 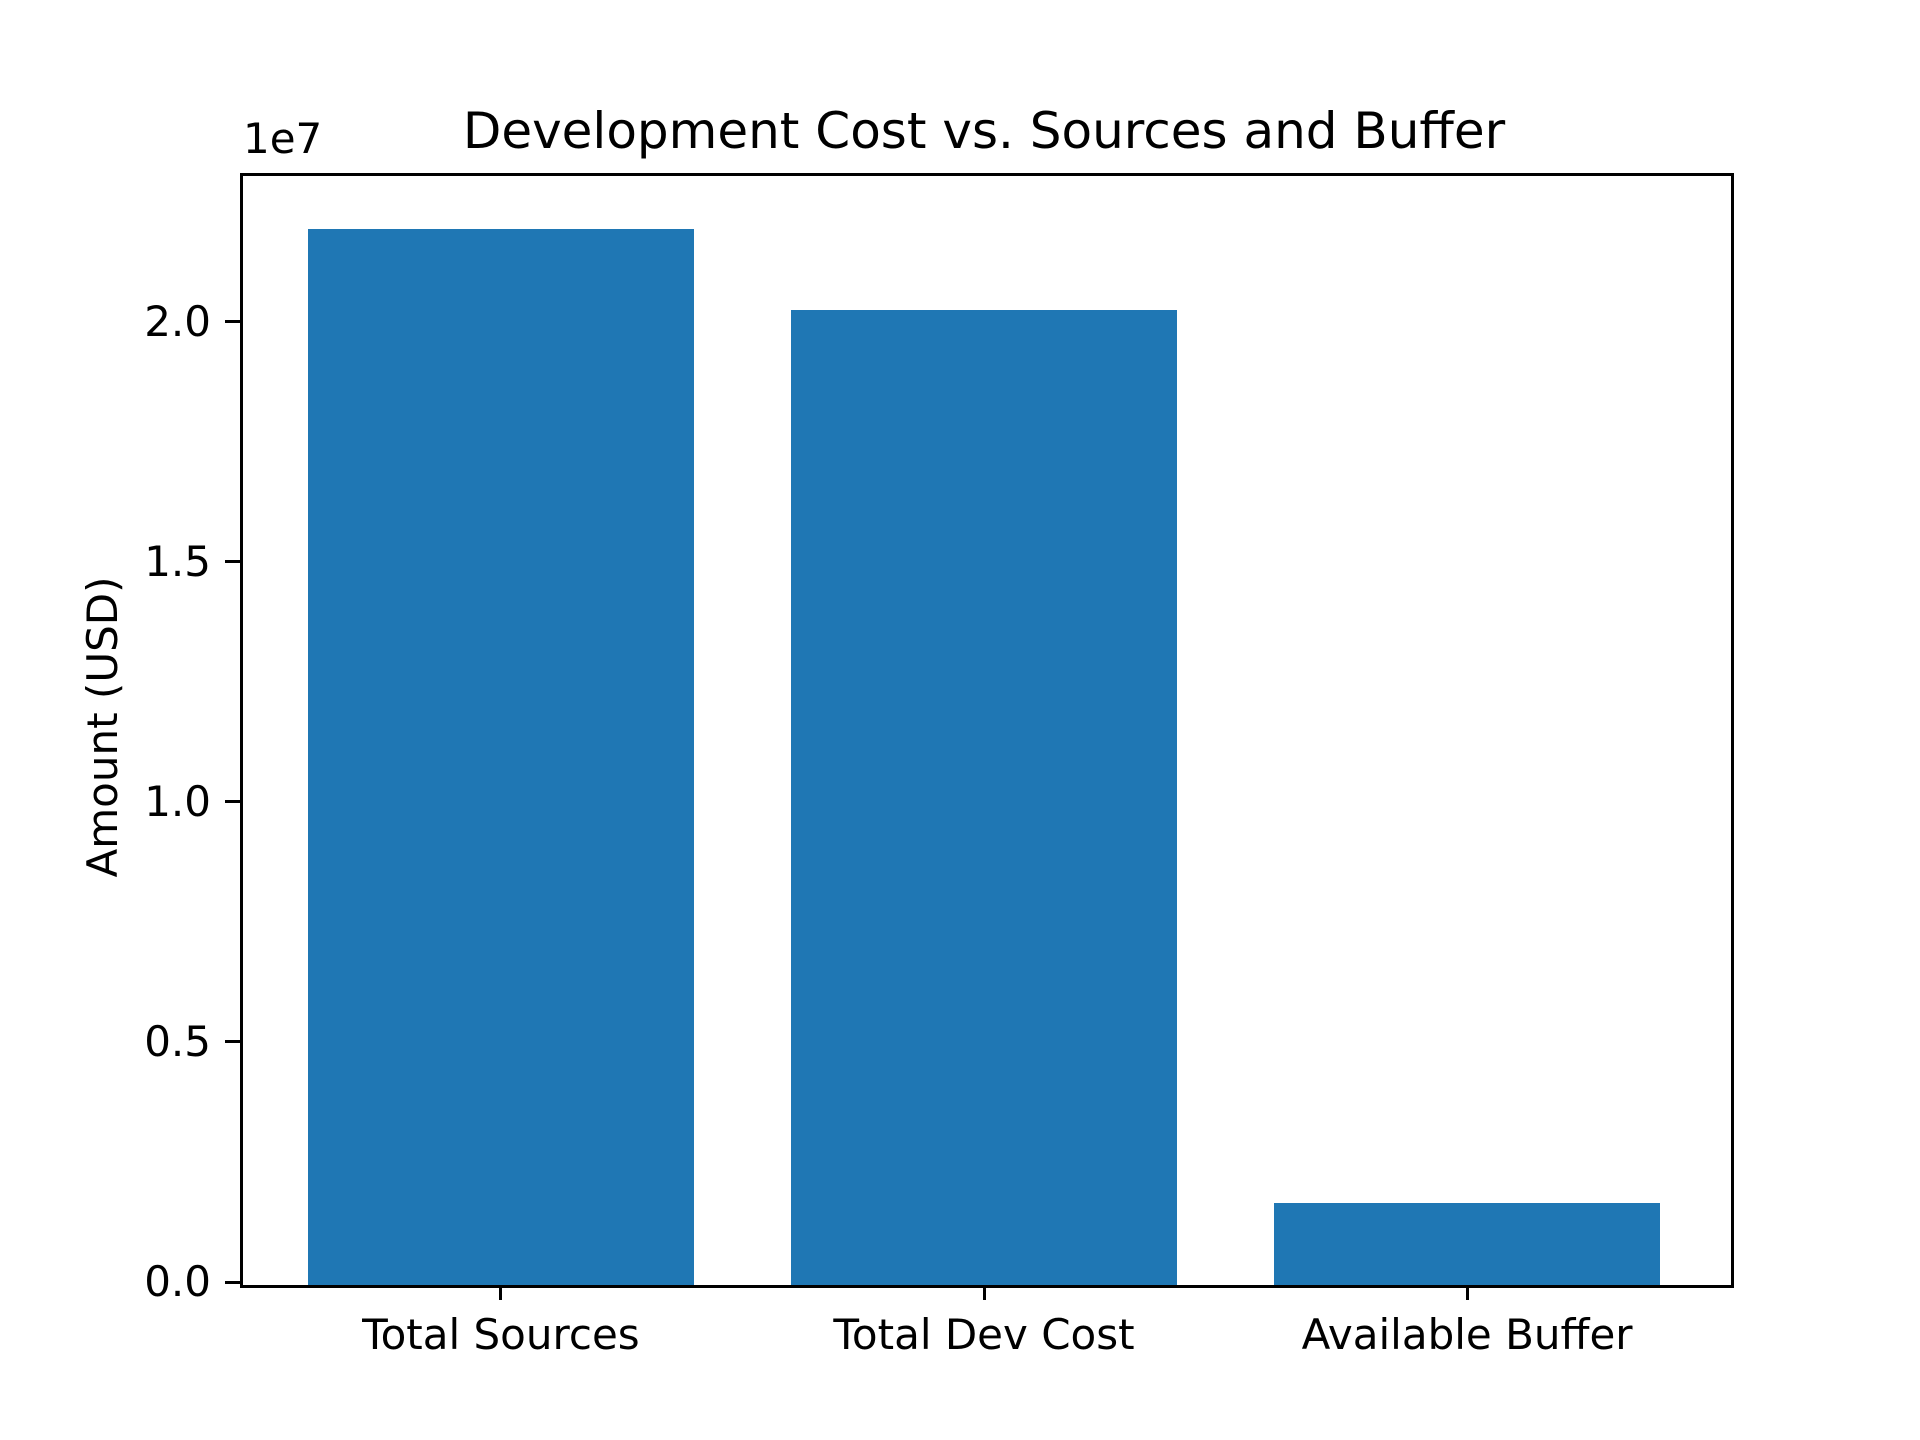 I want to click on chart-title: Development Cost vs. Sources and Buffer, so click(x=984, y=131).